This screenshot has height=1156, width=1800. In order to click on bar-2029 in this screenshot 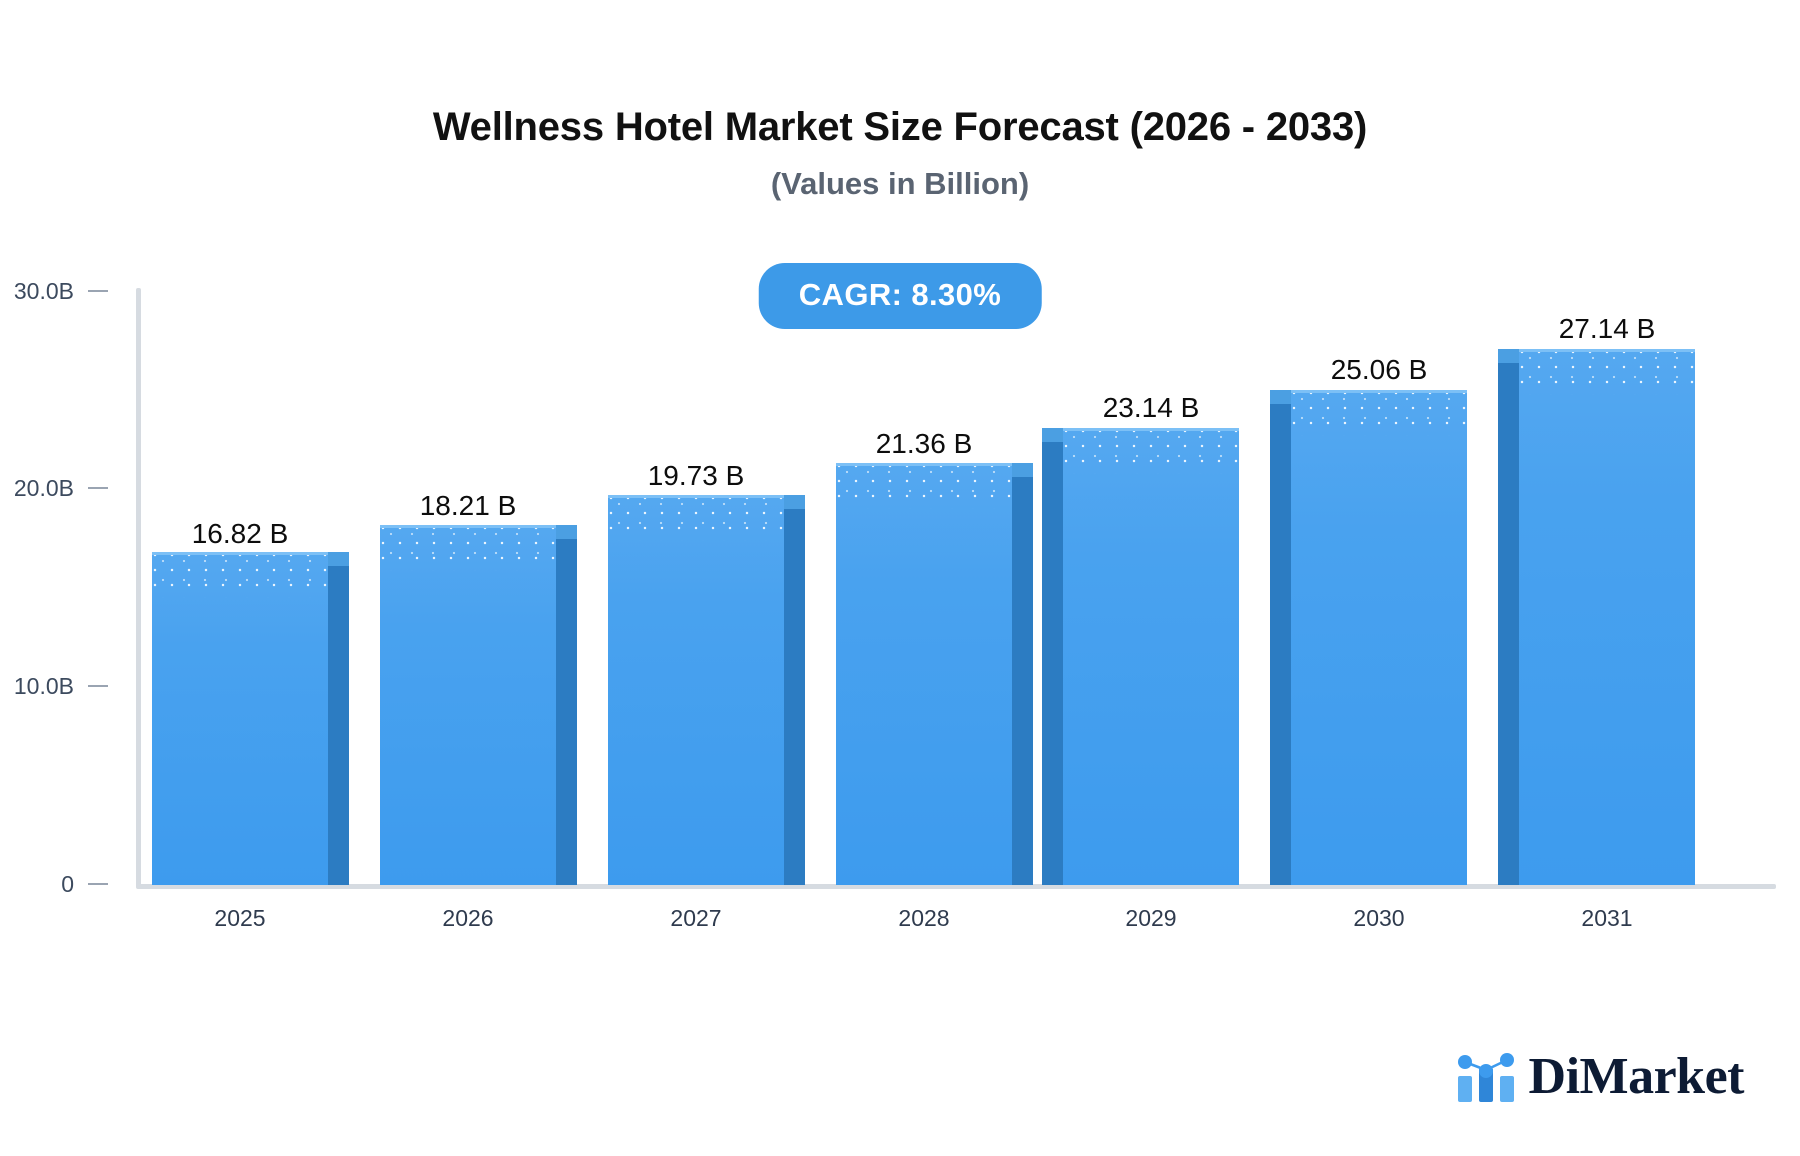, I will do `click(1140, 656)`.